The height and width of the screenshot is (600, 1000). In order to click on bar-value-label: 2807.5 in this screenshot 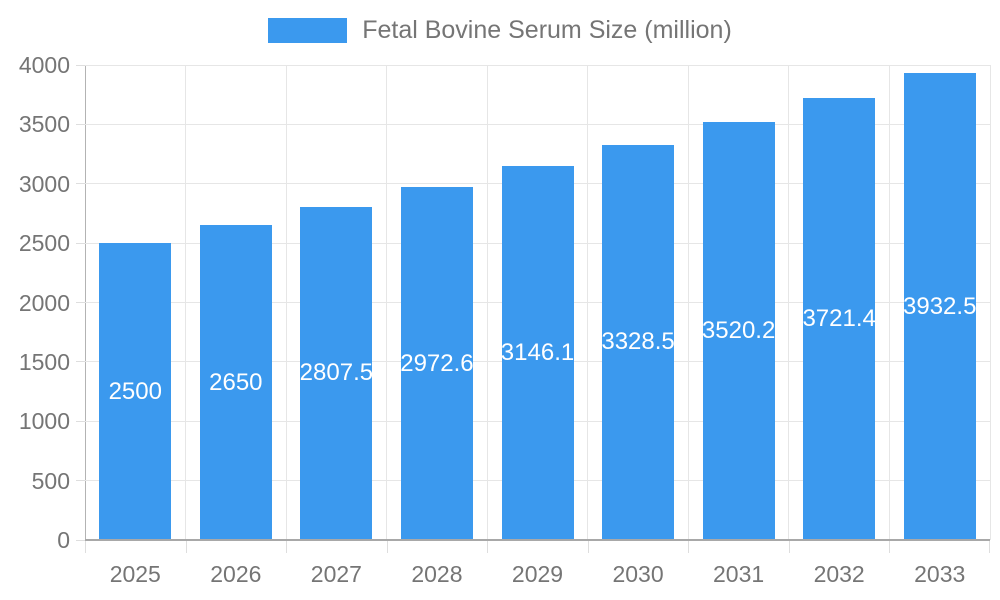, I will do `click(336, 373)`.